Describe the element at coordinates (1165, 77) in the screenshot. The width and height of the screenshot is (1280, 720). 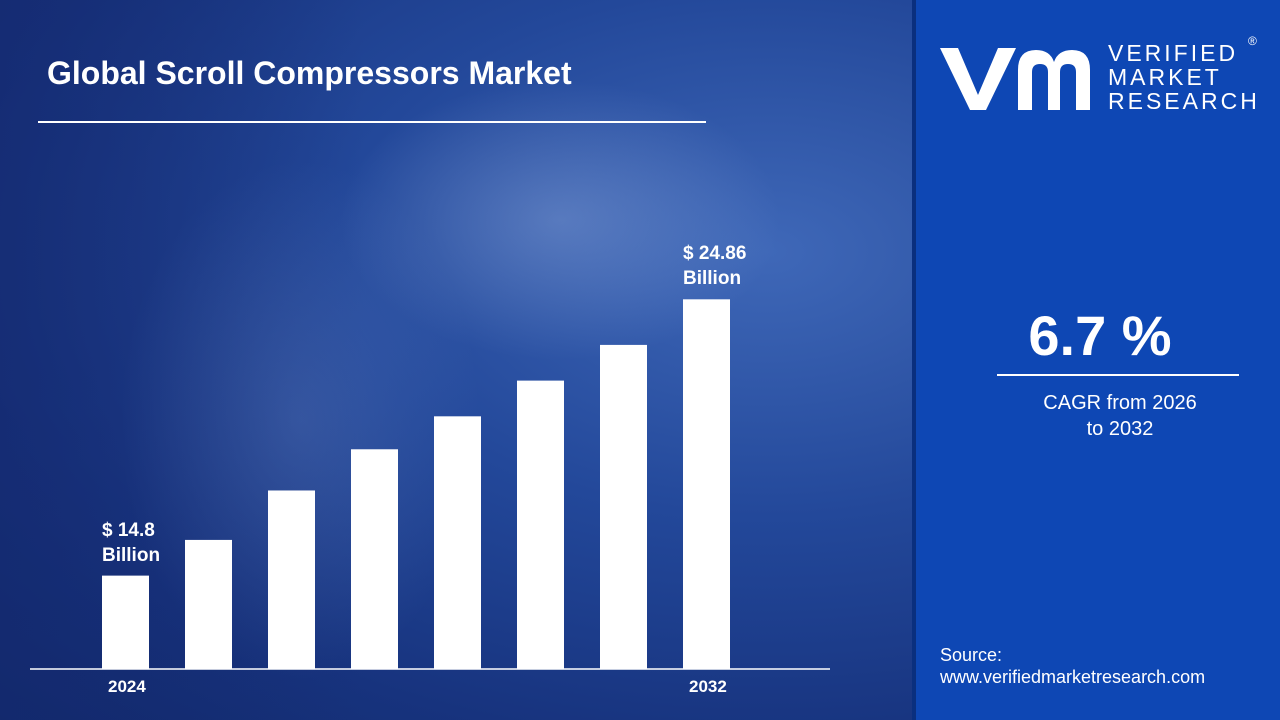
I see `logo-text: MARKET` at that location.